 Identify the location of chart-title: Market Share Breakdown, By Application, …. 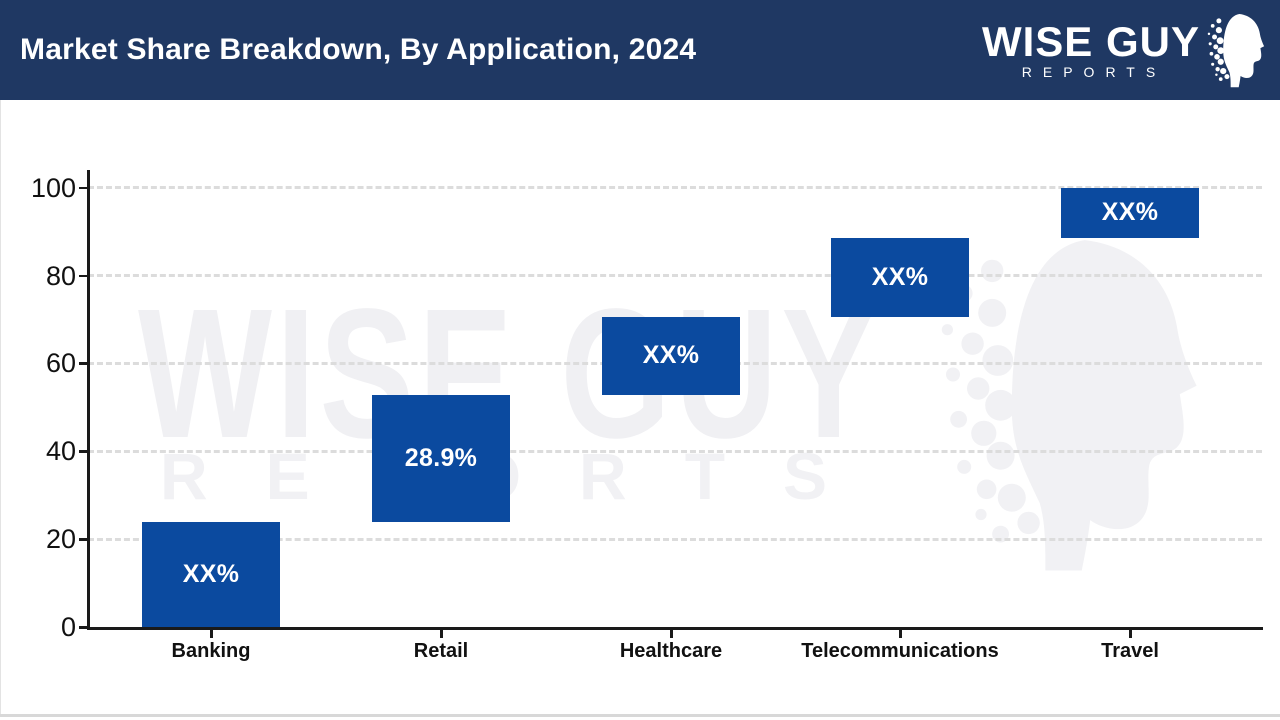
(358, 49).